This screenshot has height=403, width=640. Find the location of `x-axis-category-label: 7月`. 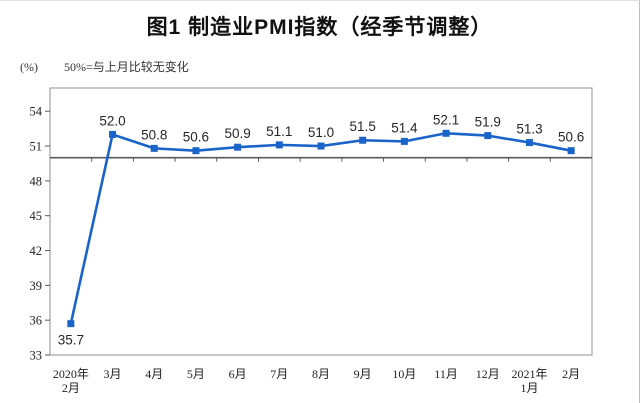

x-axis-category-label: 7月 is located at coordinates (279, 374).